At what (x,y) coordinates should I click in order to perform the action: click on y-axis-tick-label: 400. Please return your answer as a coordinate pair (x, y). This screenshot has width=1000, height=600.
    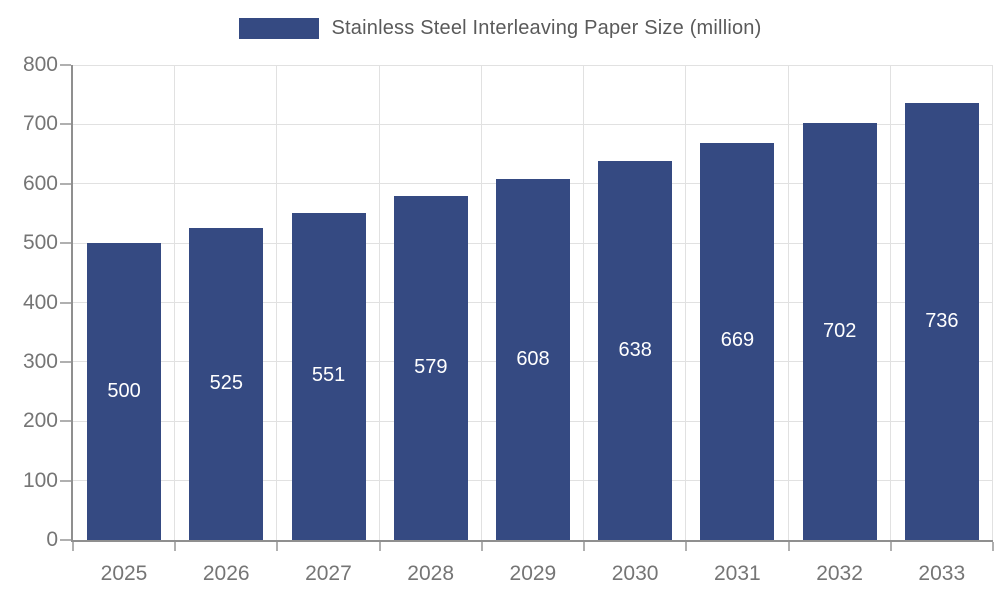
    Looking at the image, I should click on (40, 302).